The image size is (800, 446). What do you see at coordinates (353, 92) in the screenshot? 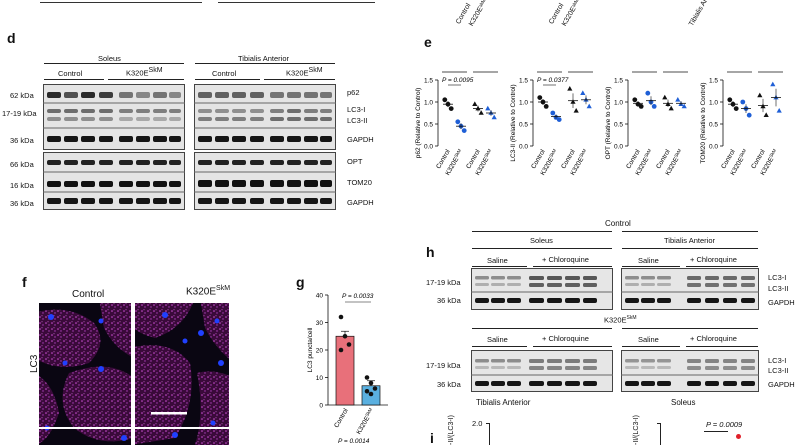
I see `panel-d-band-p62: p62` at bounding box center [353, 92].